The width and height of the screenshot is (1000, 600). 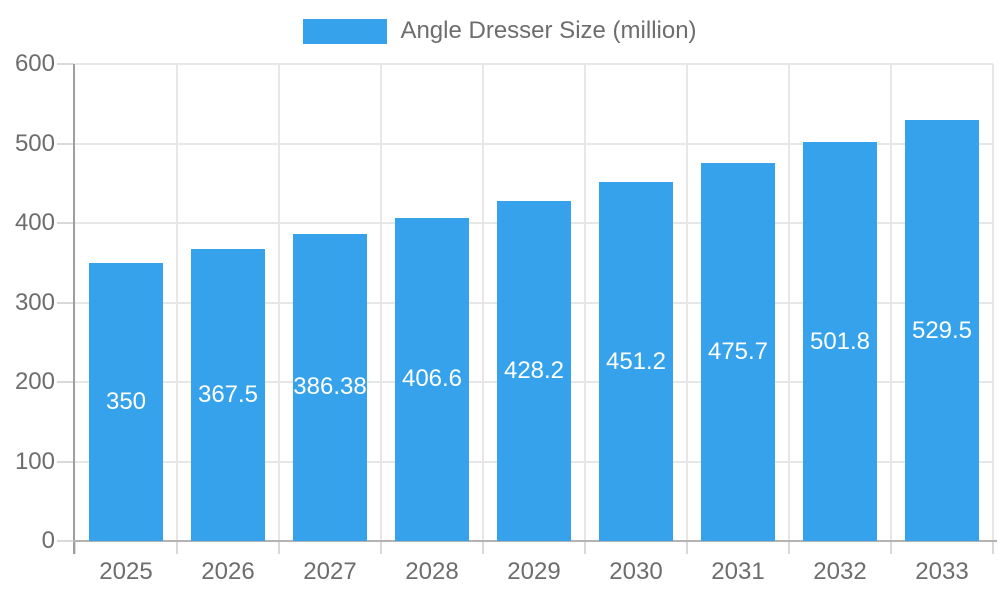 I want to click on bar-2032, so click(x=840, y=341).